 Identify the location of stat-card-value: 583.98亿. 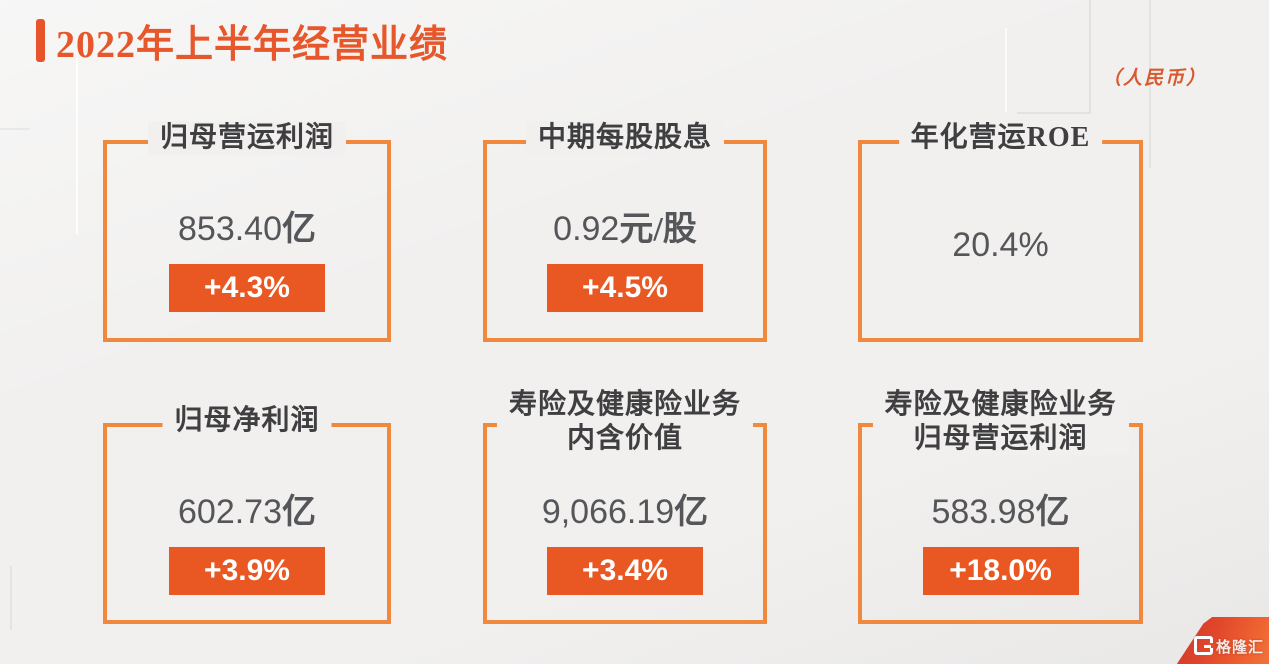
(1000, 508).